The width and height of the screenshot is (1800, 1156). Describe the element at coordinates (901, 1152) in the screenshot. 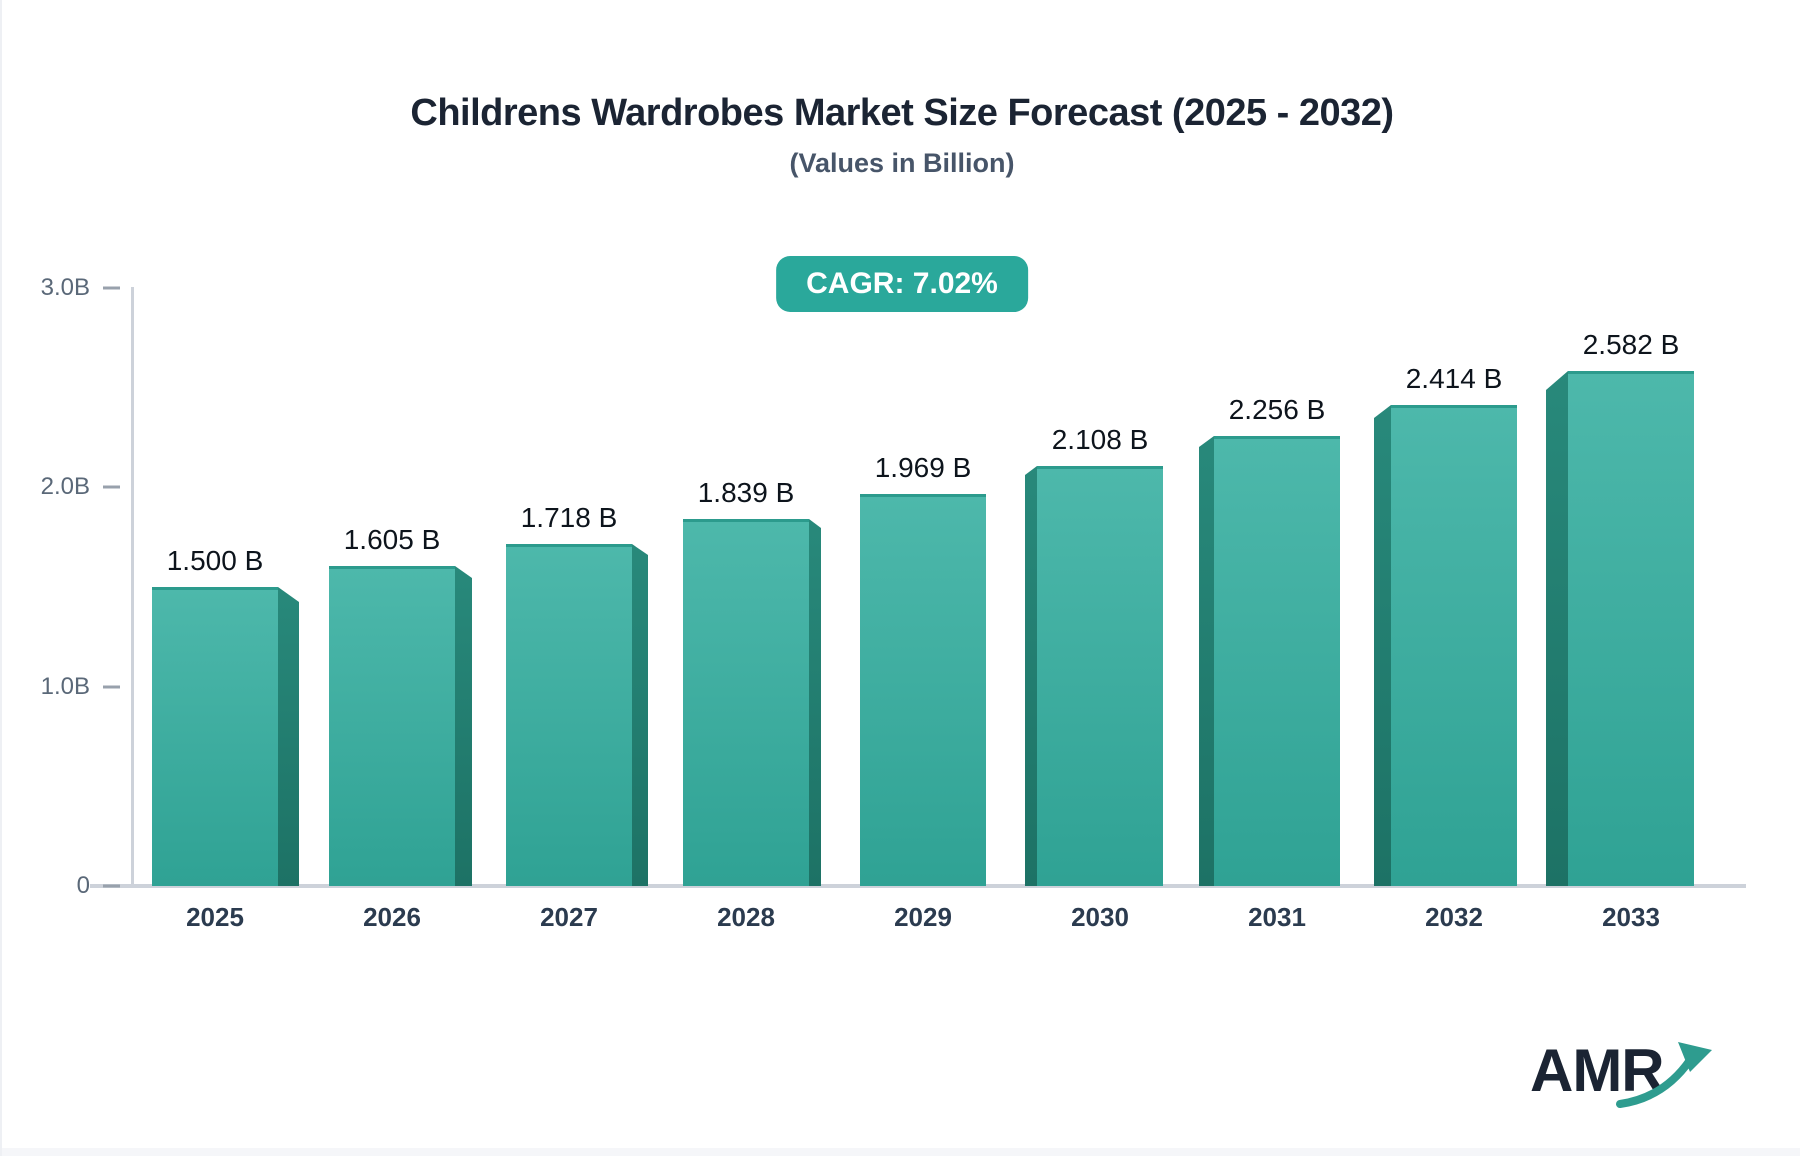

I see `bottom-strip` at that location.